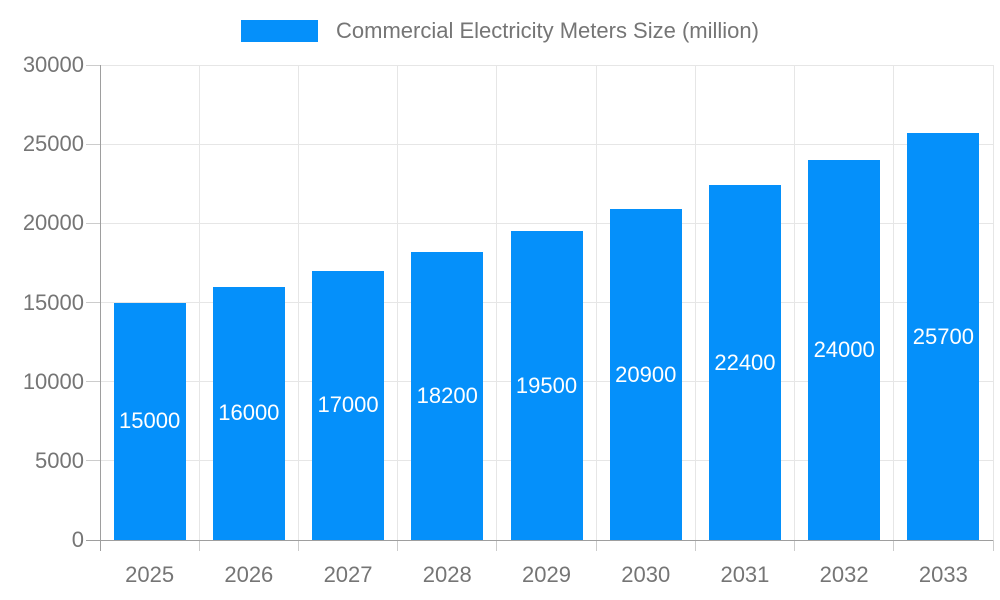 This screenshot has width=1000, height=600. What do you see at coordinates (646, 574) in the screenshot?
I see `x-axis-label: 2030` at bounding box center [646, 574].